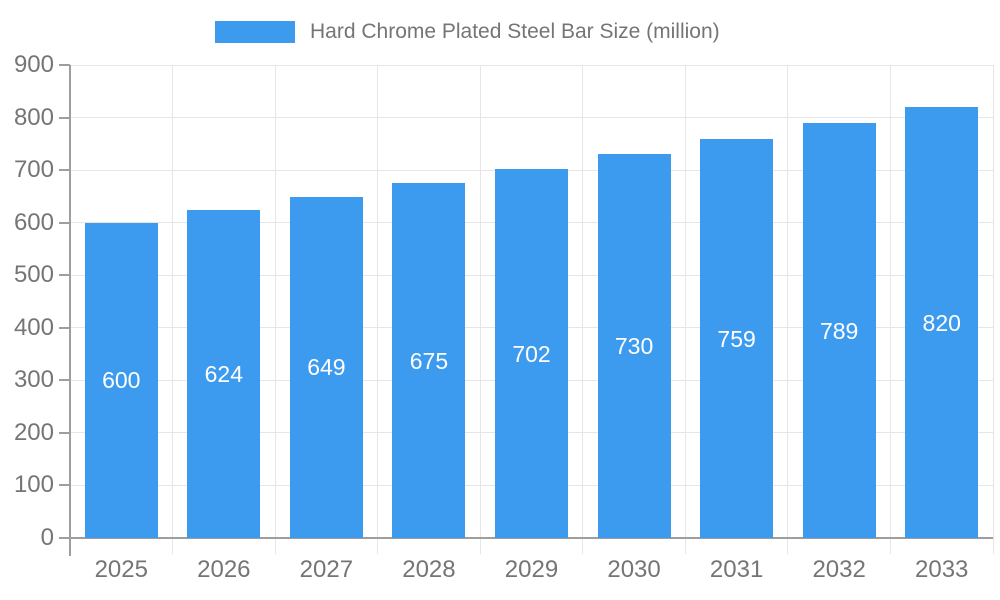 The width and height of the screenshot is (1000, 600). What do you see at coordinates (33, 380) in the screenshot?
I see `y-axis-tick-label: 300` at bounding box center [33, 380].